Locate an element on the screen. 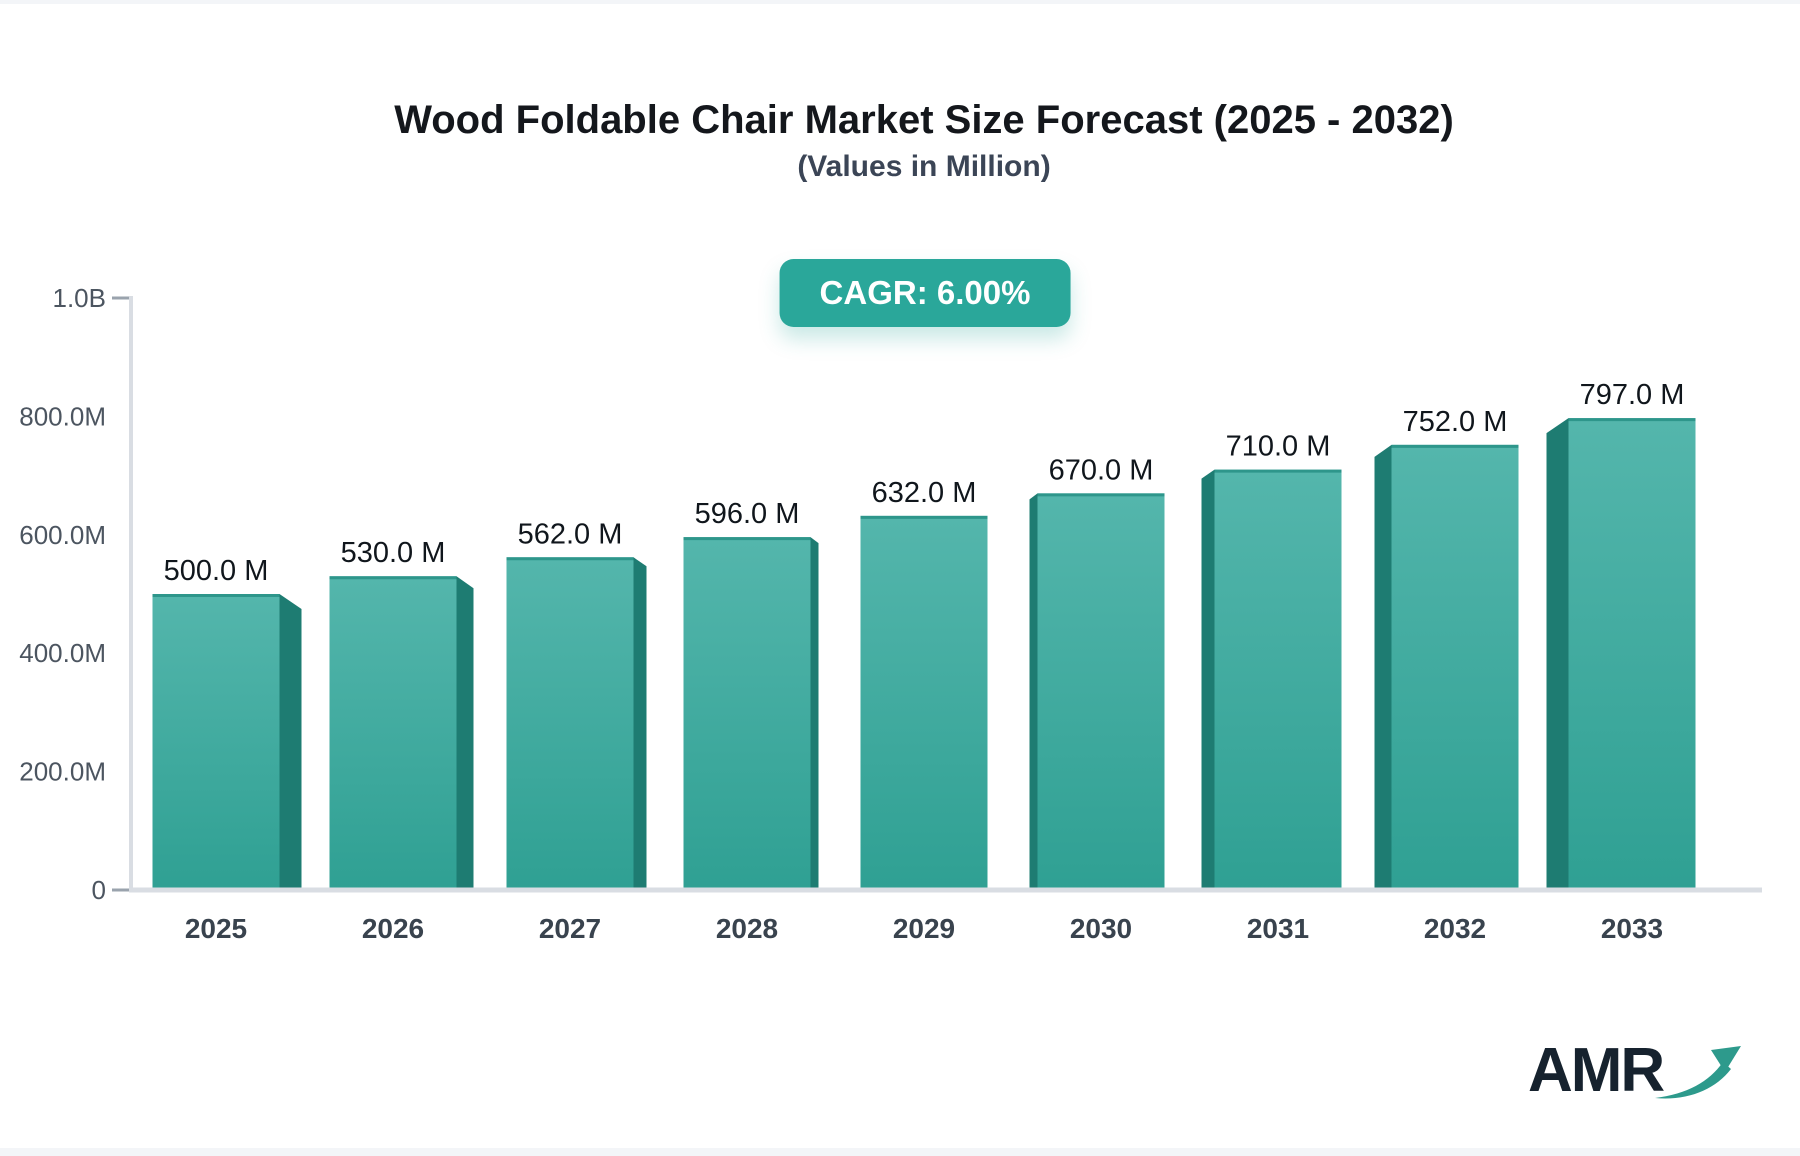 This screenshot has width=1800, height=1156. bar-side-2031 is located at coordinates (1208, 679).